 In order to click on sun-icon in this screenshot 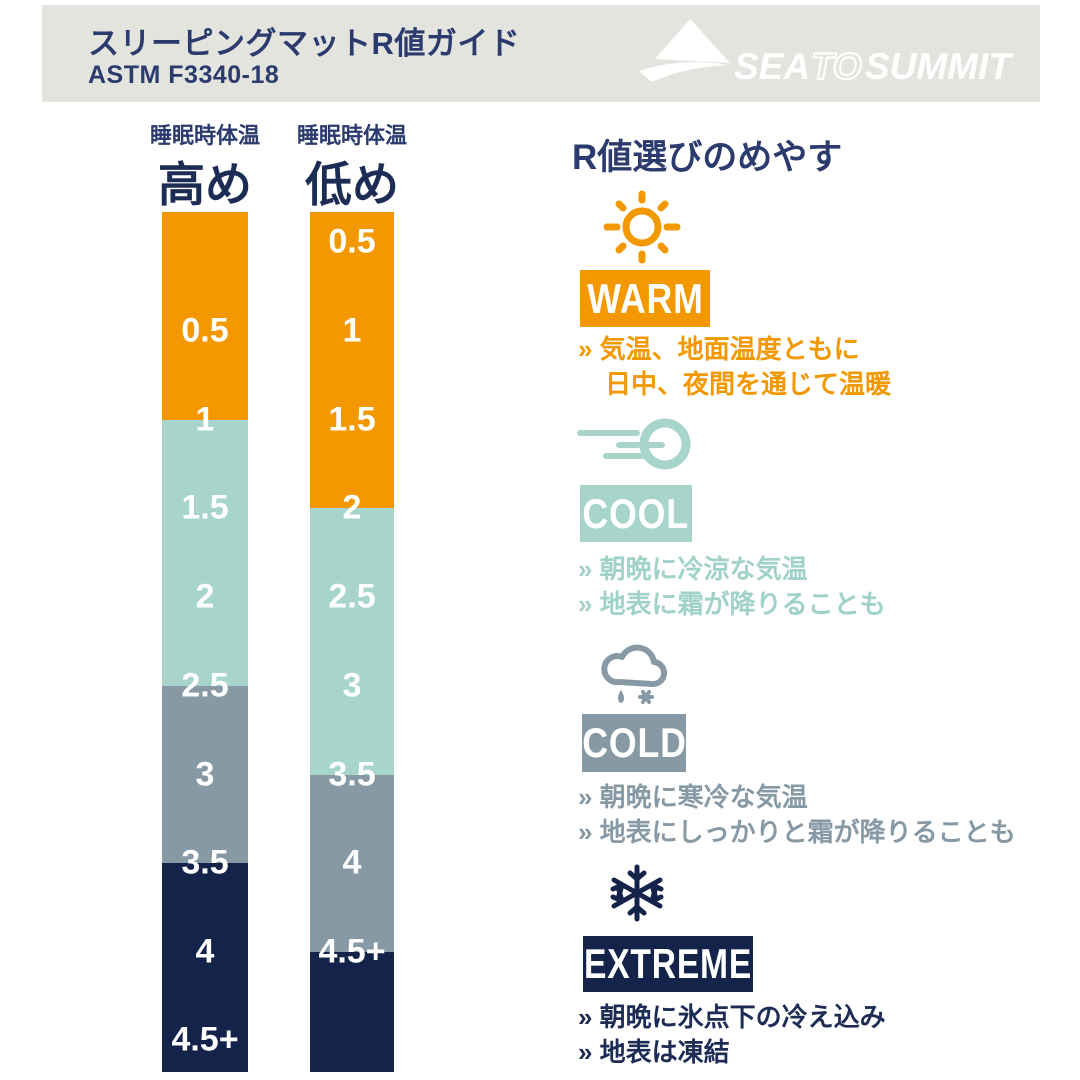, I will do `click(642, 227)`.